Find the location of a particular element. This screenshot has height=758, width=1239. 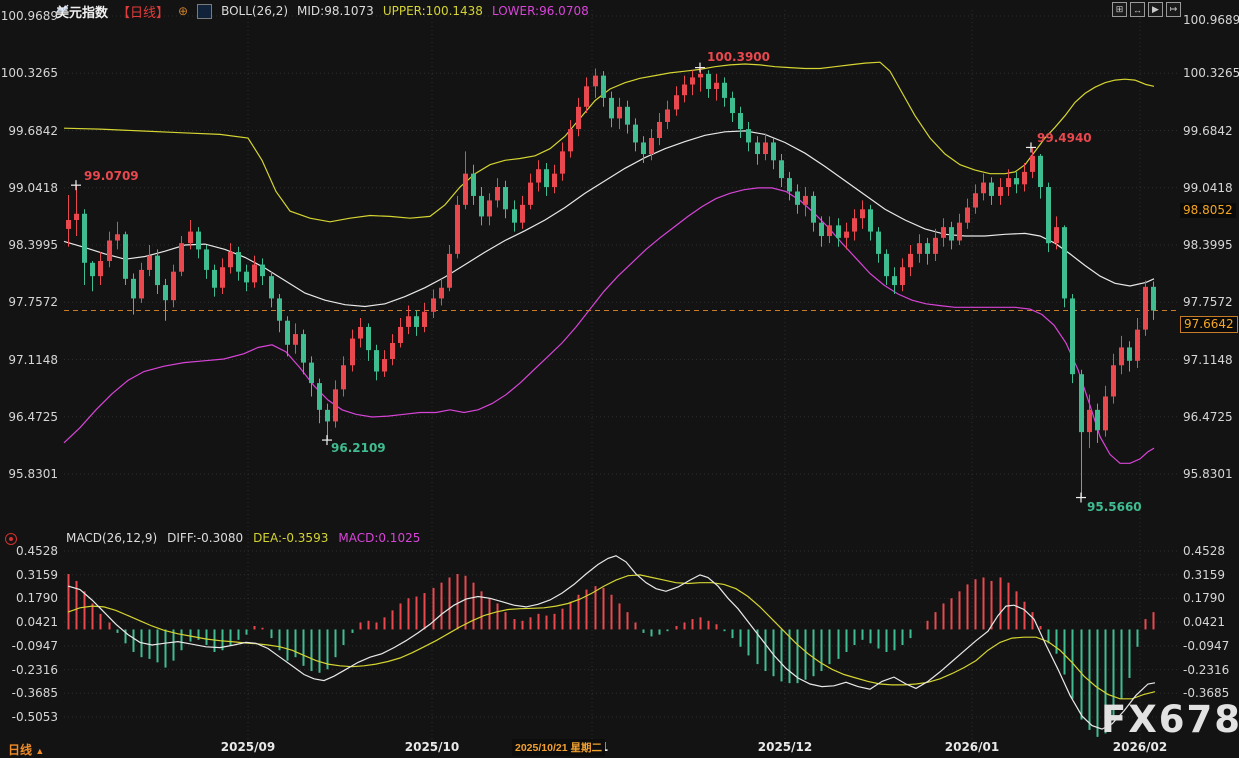

grid-layout-icon: ⊞ is located at coordinates (1119, 9).